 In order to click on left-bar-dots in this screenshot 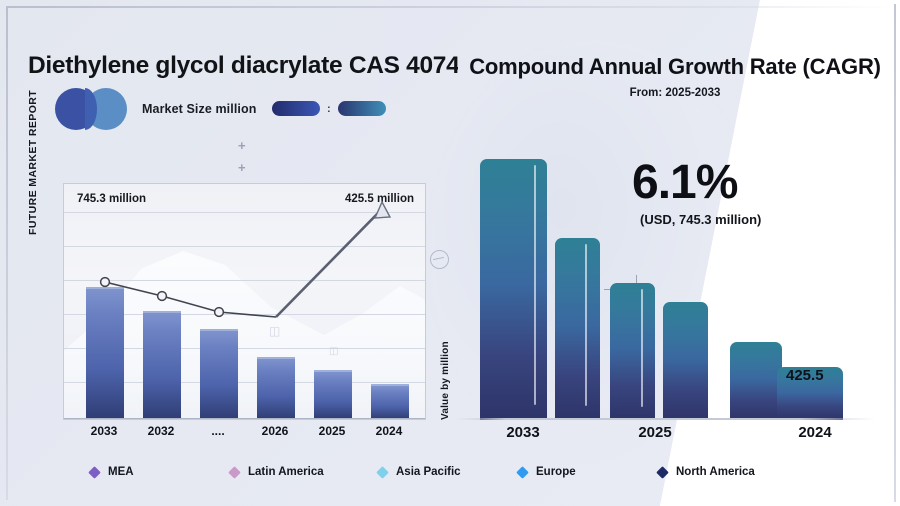, I will do `click(219, 374)`.